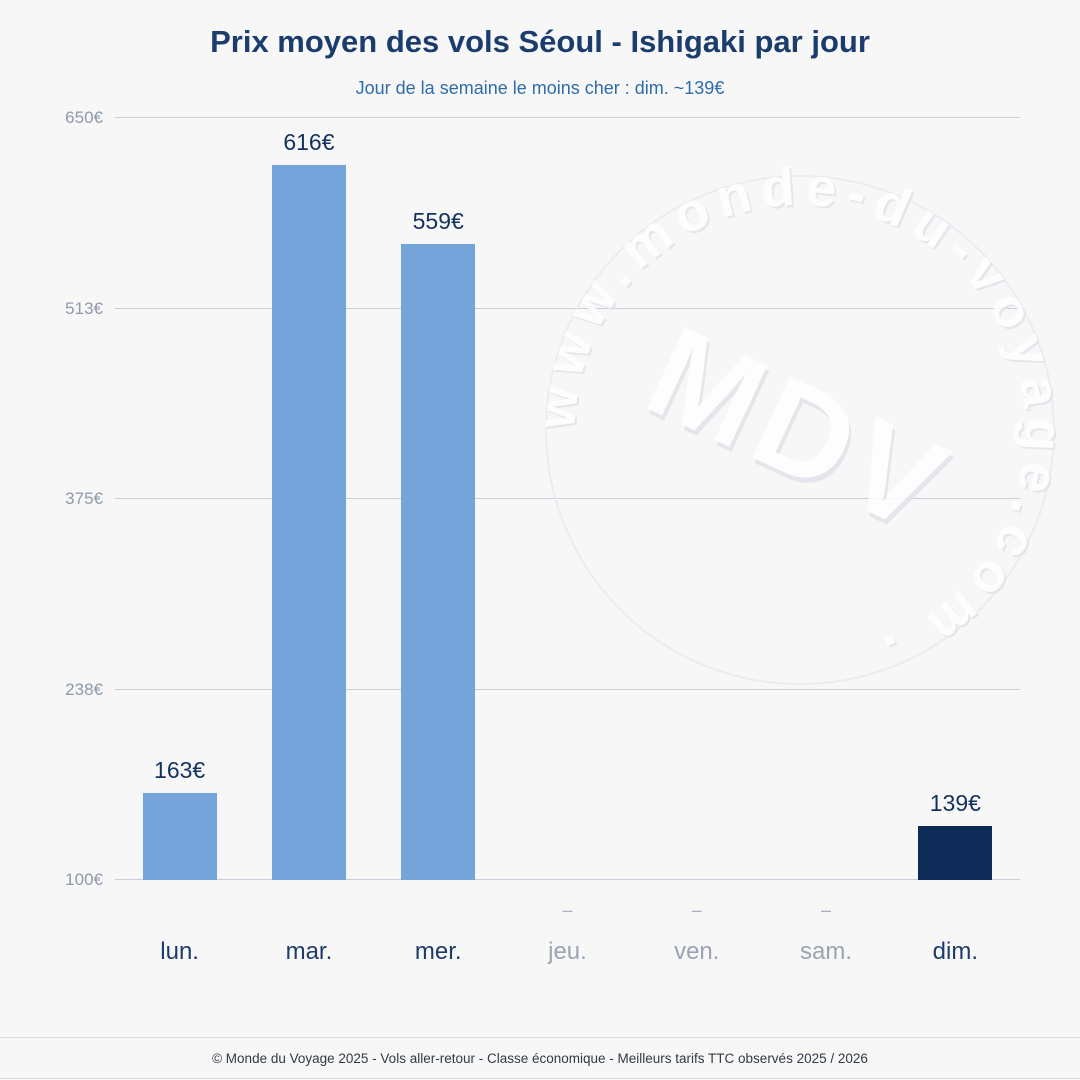 Image resolution: width=1080 pixels, height=1080 pixels. I want to click on bar-column: 139€, so click(955, 499).